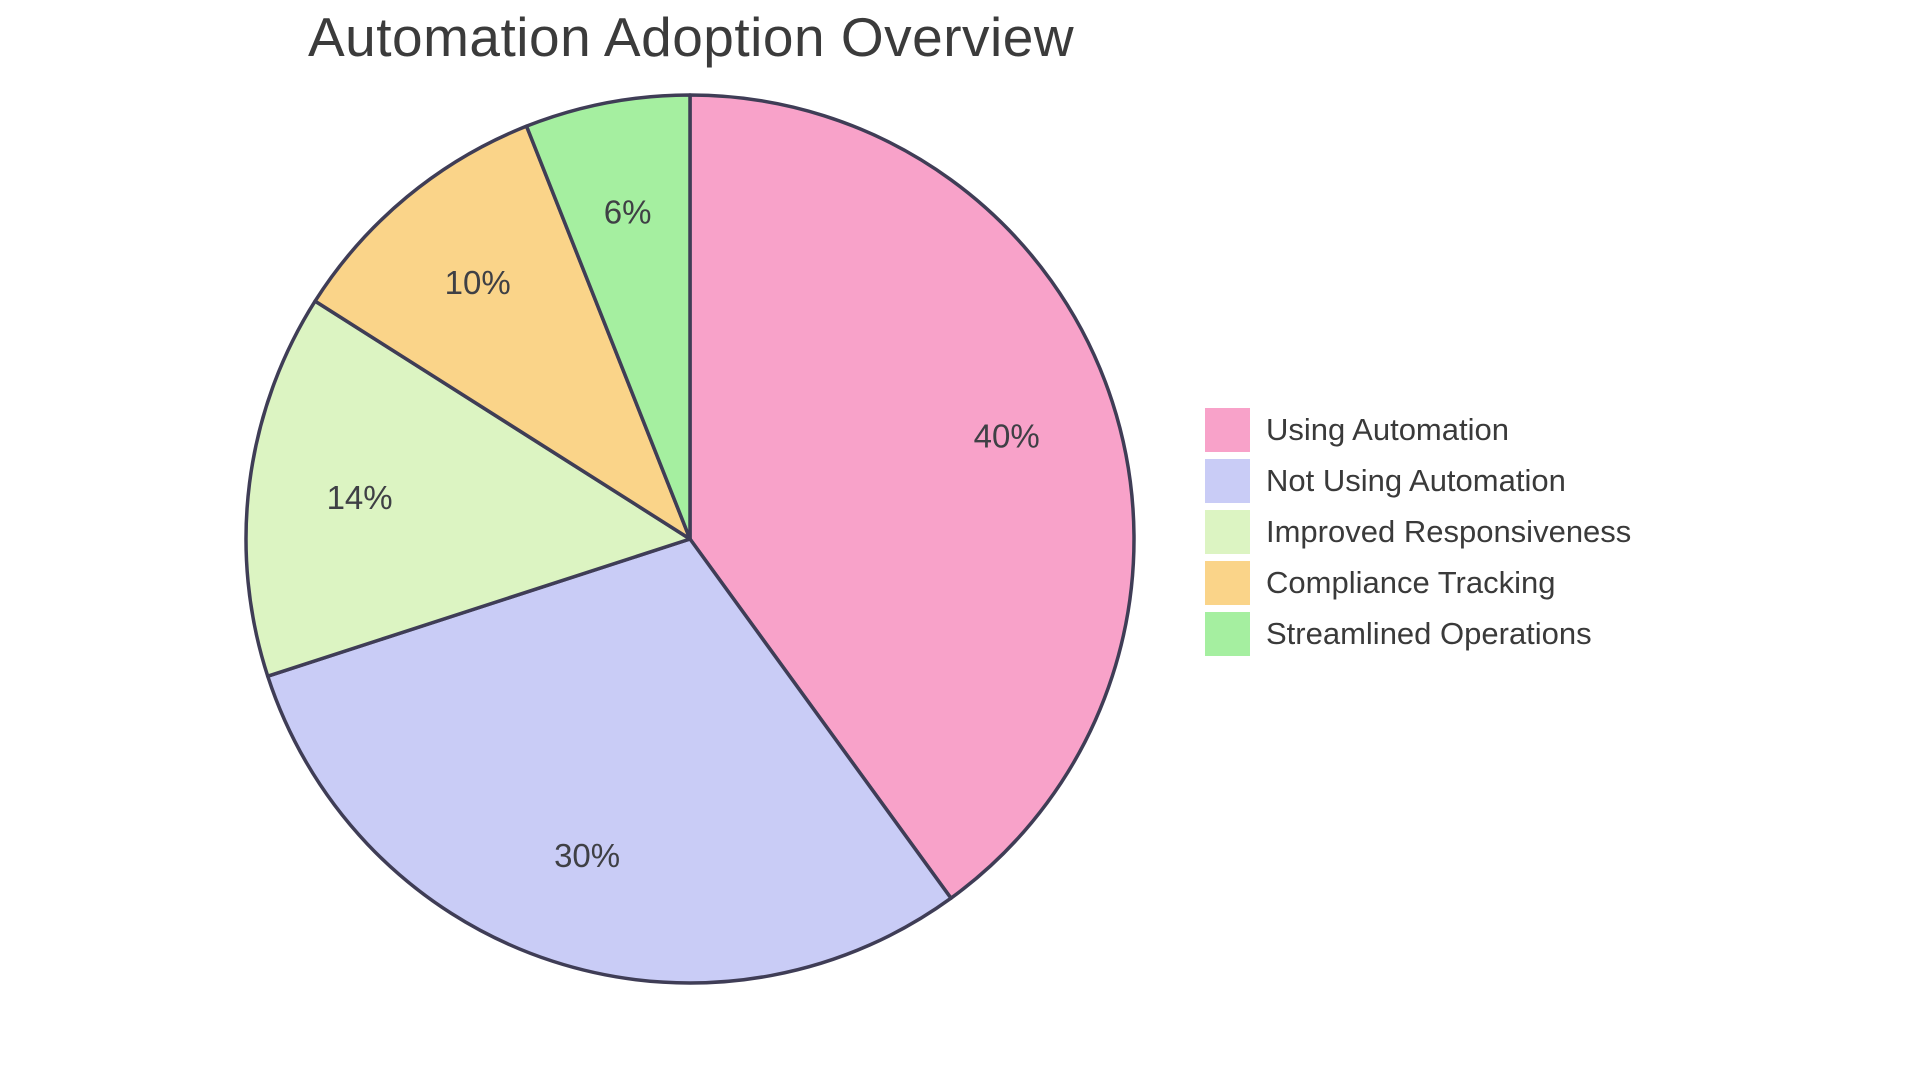 Image resolution: width=1920 pixels, height=1083 pixels. What do you see at coordinates (1411, 582) in the screenshot?
I see `legend-label: Compliance Tracking` at bounding box center [1411, 582].